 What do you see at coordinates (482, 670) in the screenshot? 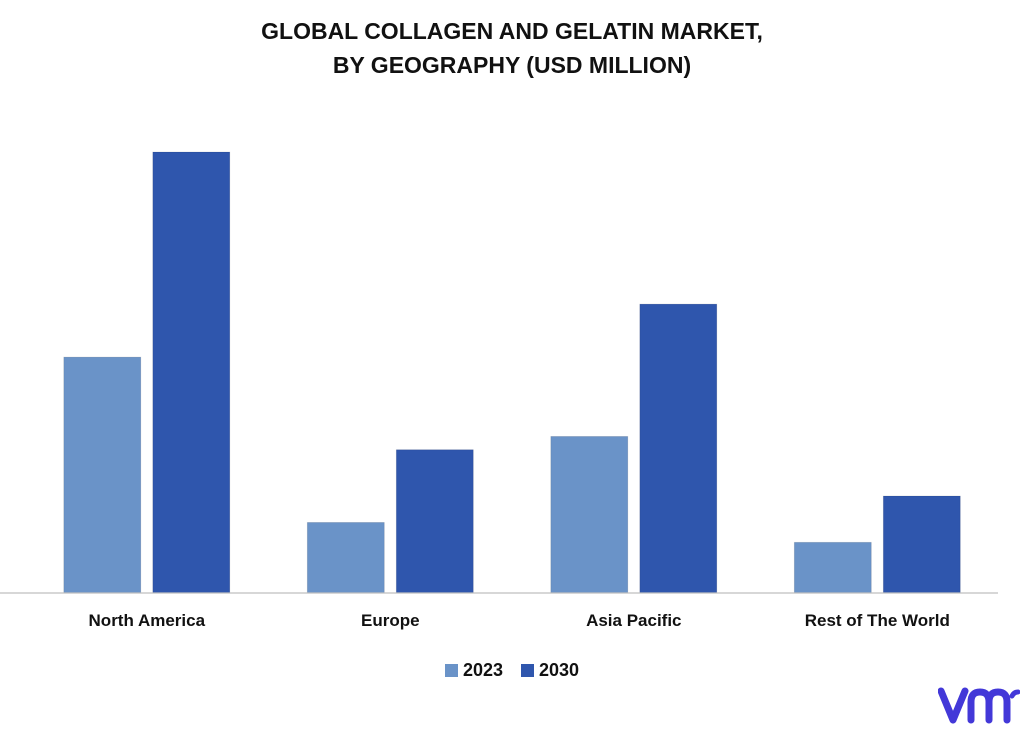
I see `legend-label-2023: 2023` at bounding box center [482, 670].